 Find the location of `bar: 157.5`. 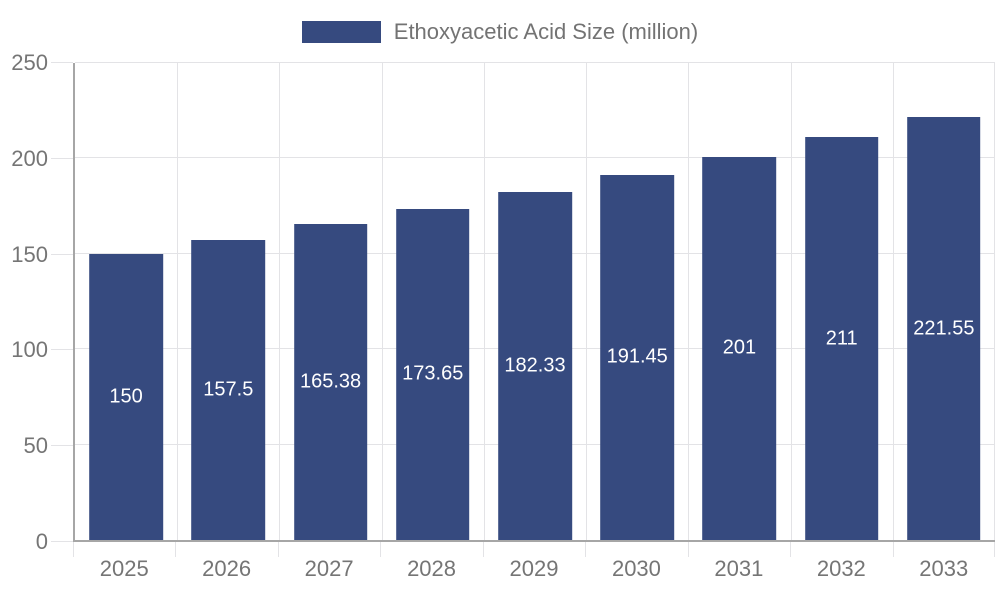

bar: 157.5 is located at coordinates (228, 389).